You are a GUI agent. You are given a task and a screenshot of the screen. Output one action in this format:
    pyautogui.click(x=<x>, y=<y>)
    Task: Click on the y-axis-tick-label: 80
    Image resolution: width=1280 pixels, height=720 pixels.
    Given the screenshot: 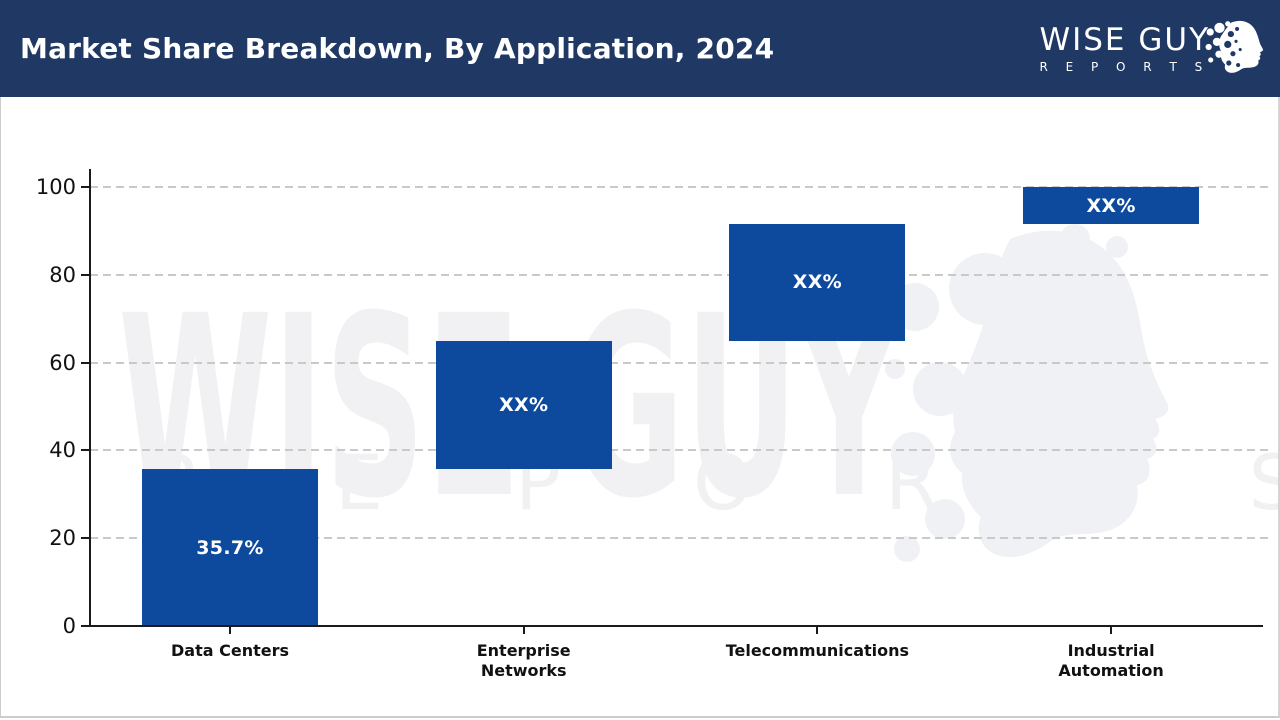 What is the action you would take?
    pyautogui.click(x=62, y=274)
    